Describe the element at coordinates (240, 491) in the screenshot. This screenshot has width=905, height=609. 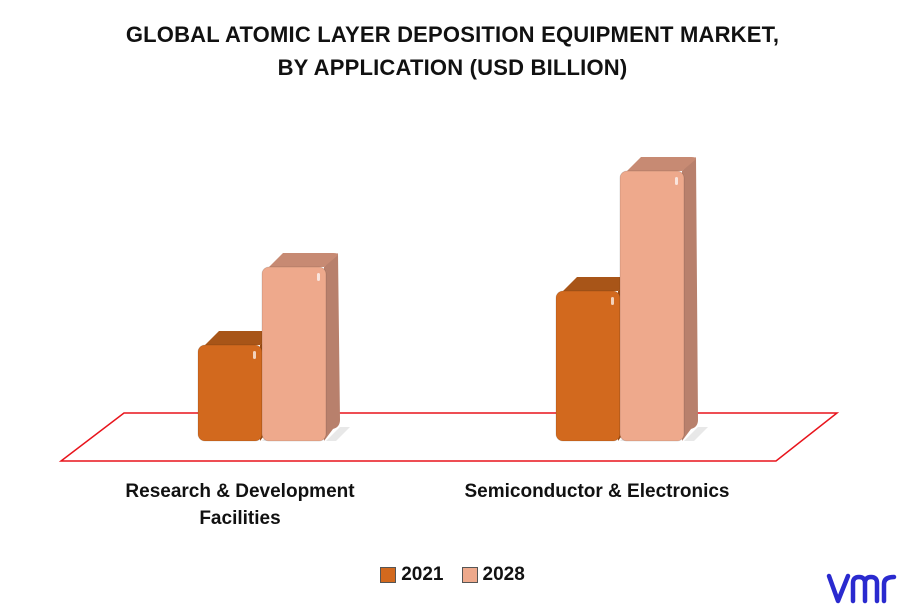
I see `x-tick-label-line: Research & Development` at that location.